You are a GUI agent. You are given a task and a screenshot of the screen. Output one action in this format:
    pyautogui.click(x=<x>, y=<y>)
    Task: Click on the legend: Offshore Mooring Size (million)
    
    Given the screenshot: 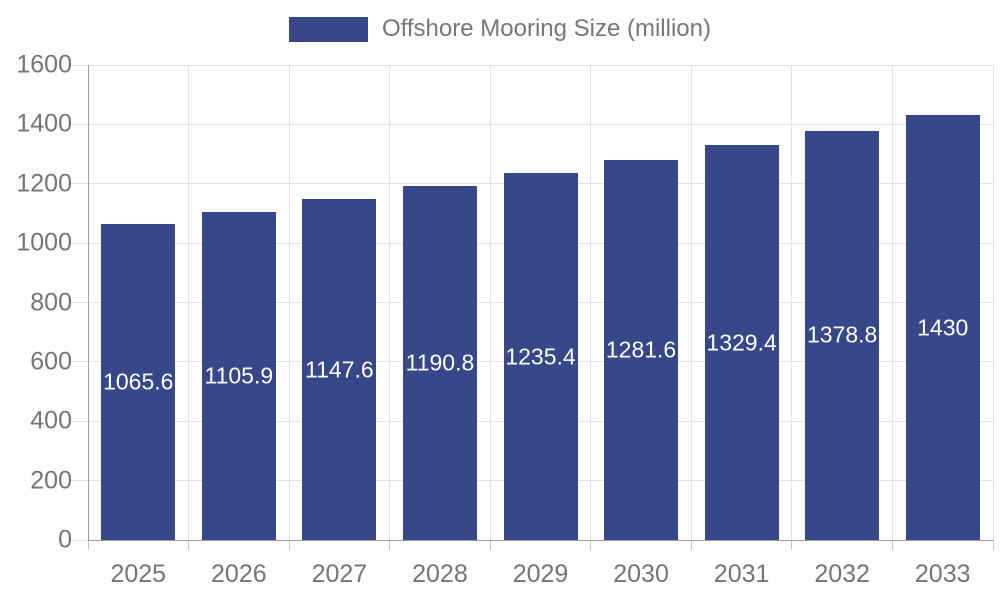 What is the action you would take?
    pyautogui.click(x=500, y=29)
    